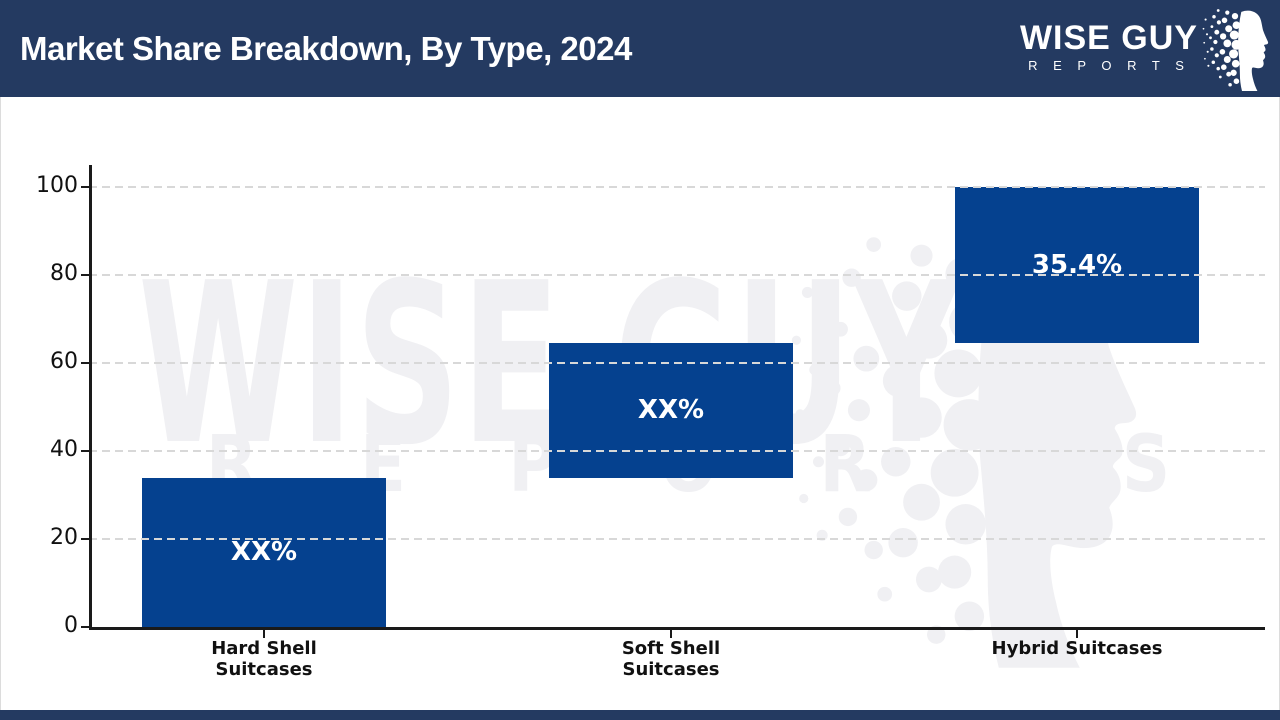 The width and height of the screenshot is (1280, 720). I want to click on y-tick-label: 0, so click(71, 625).